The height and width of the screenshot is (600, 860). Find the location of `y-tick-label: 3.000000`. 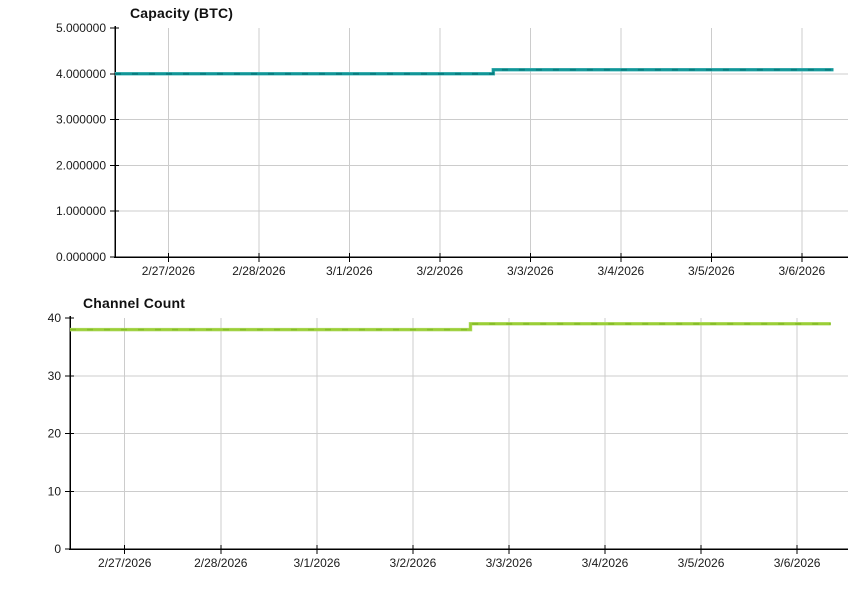

y-tick-label: 3.000000 is located at coordinates (81, 120).